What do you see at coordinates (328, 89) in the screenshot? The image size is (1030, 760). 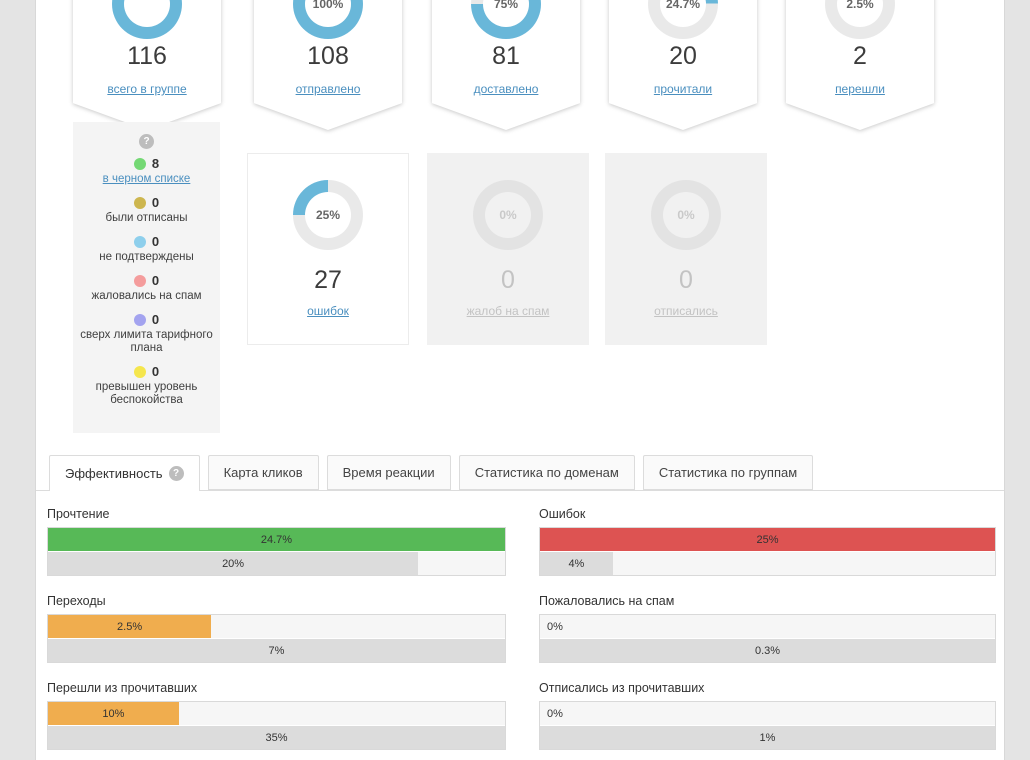 I see `sent-link: отправлено` at bounding box center [328, 89].